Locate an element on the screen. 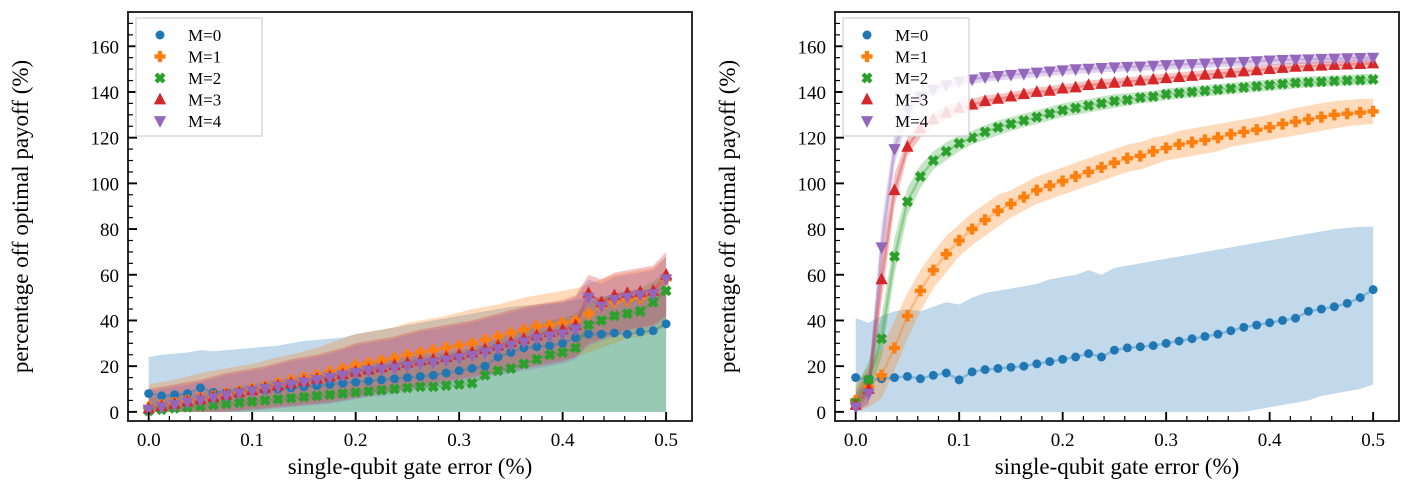  x-tick-label: 0.0 is located at coordinates (856, 440).